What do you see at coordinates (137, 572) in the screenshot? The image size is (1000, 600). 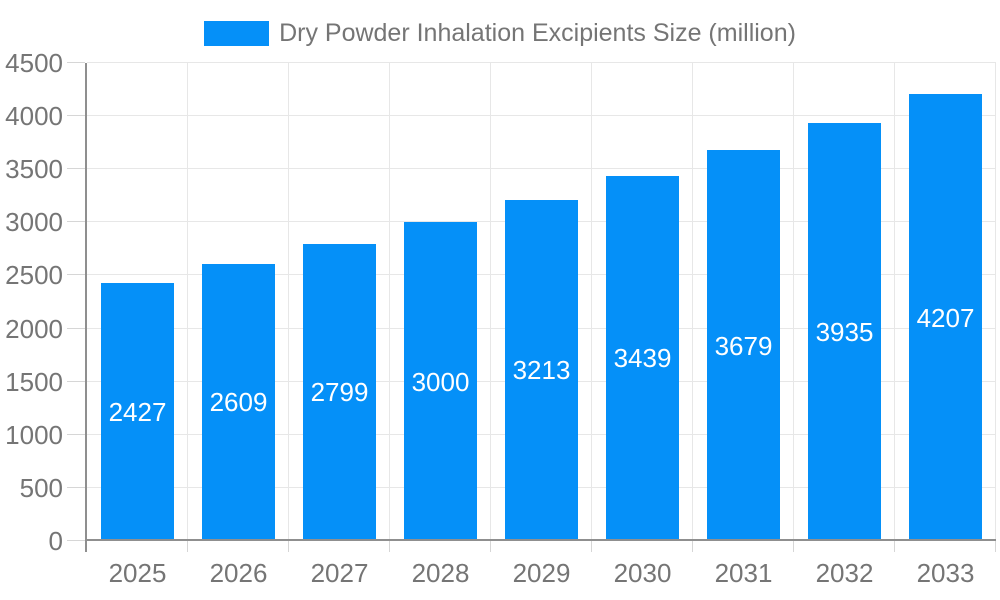 I see `x-axis-label: 2025` at bounding box center [137, 572].